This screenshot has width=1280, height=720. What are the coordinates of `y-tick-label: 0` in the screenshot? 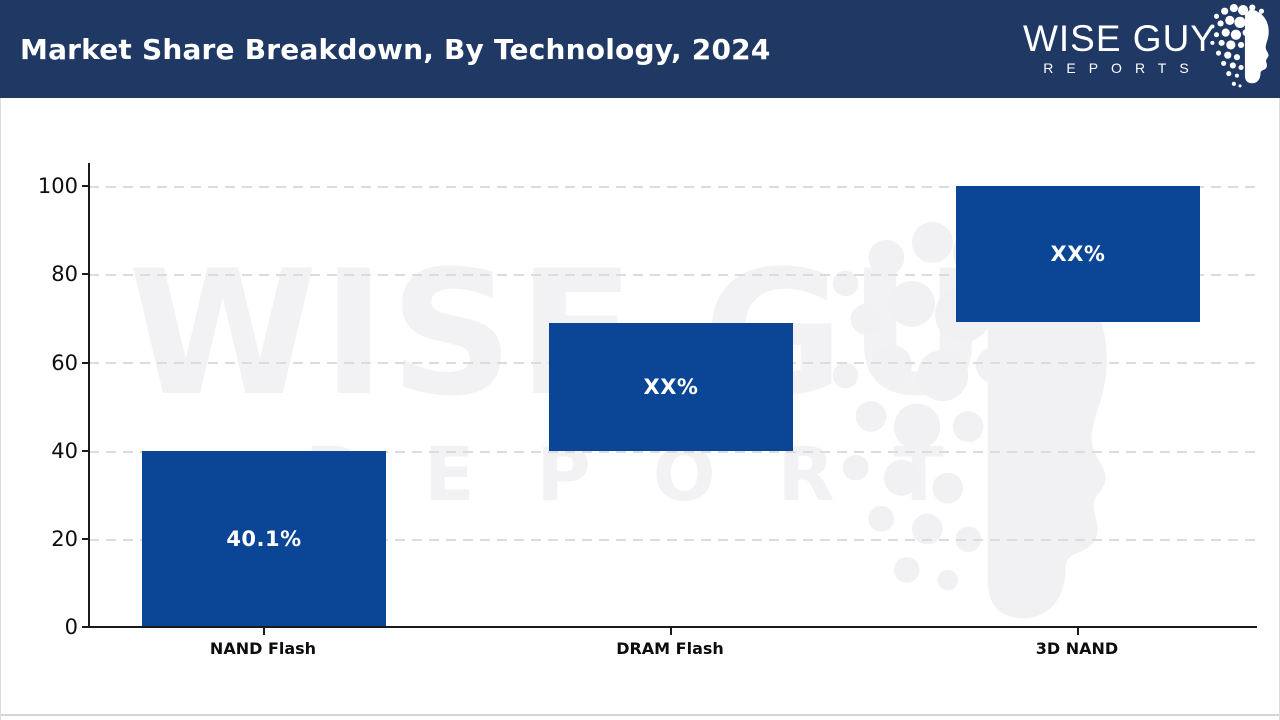 It's located at (71, 627).